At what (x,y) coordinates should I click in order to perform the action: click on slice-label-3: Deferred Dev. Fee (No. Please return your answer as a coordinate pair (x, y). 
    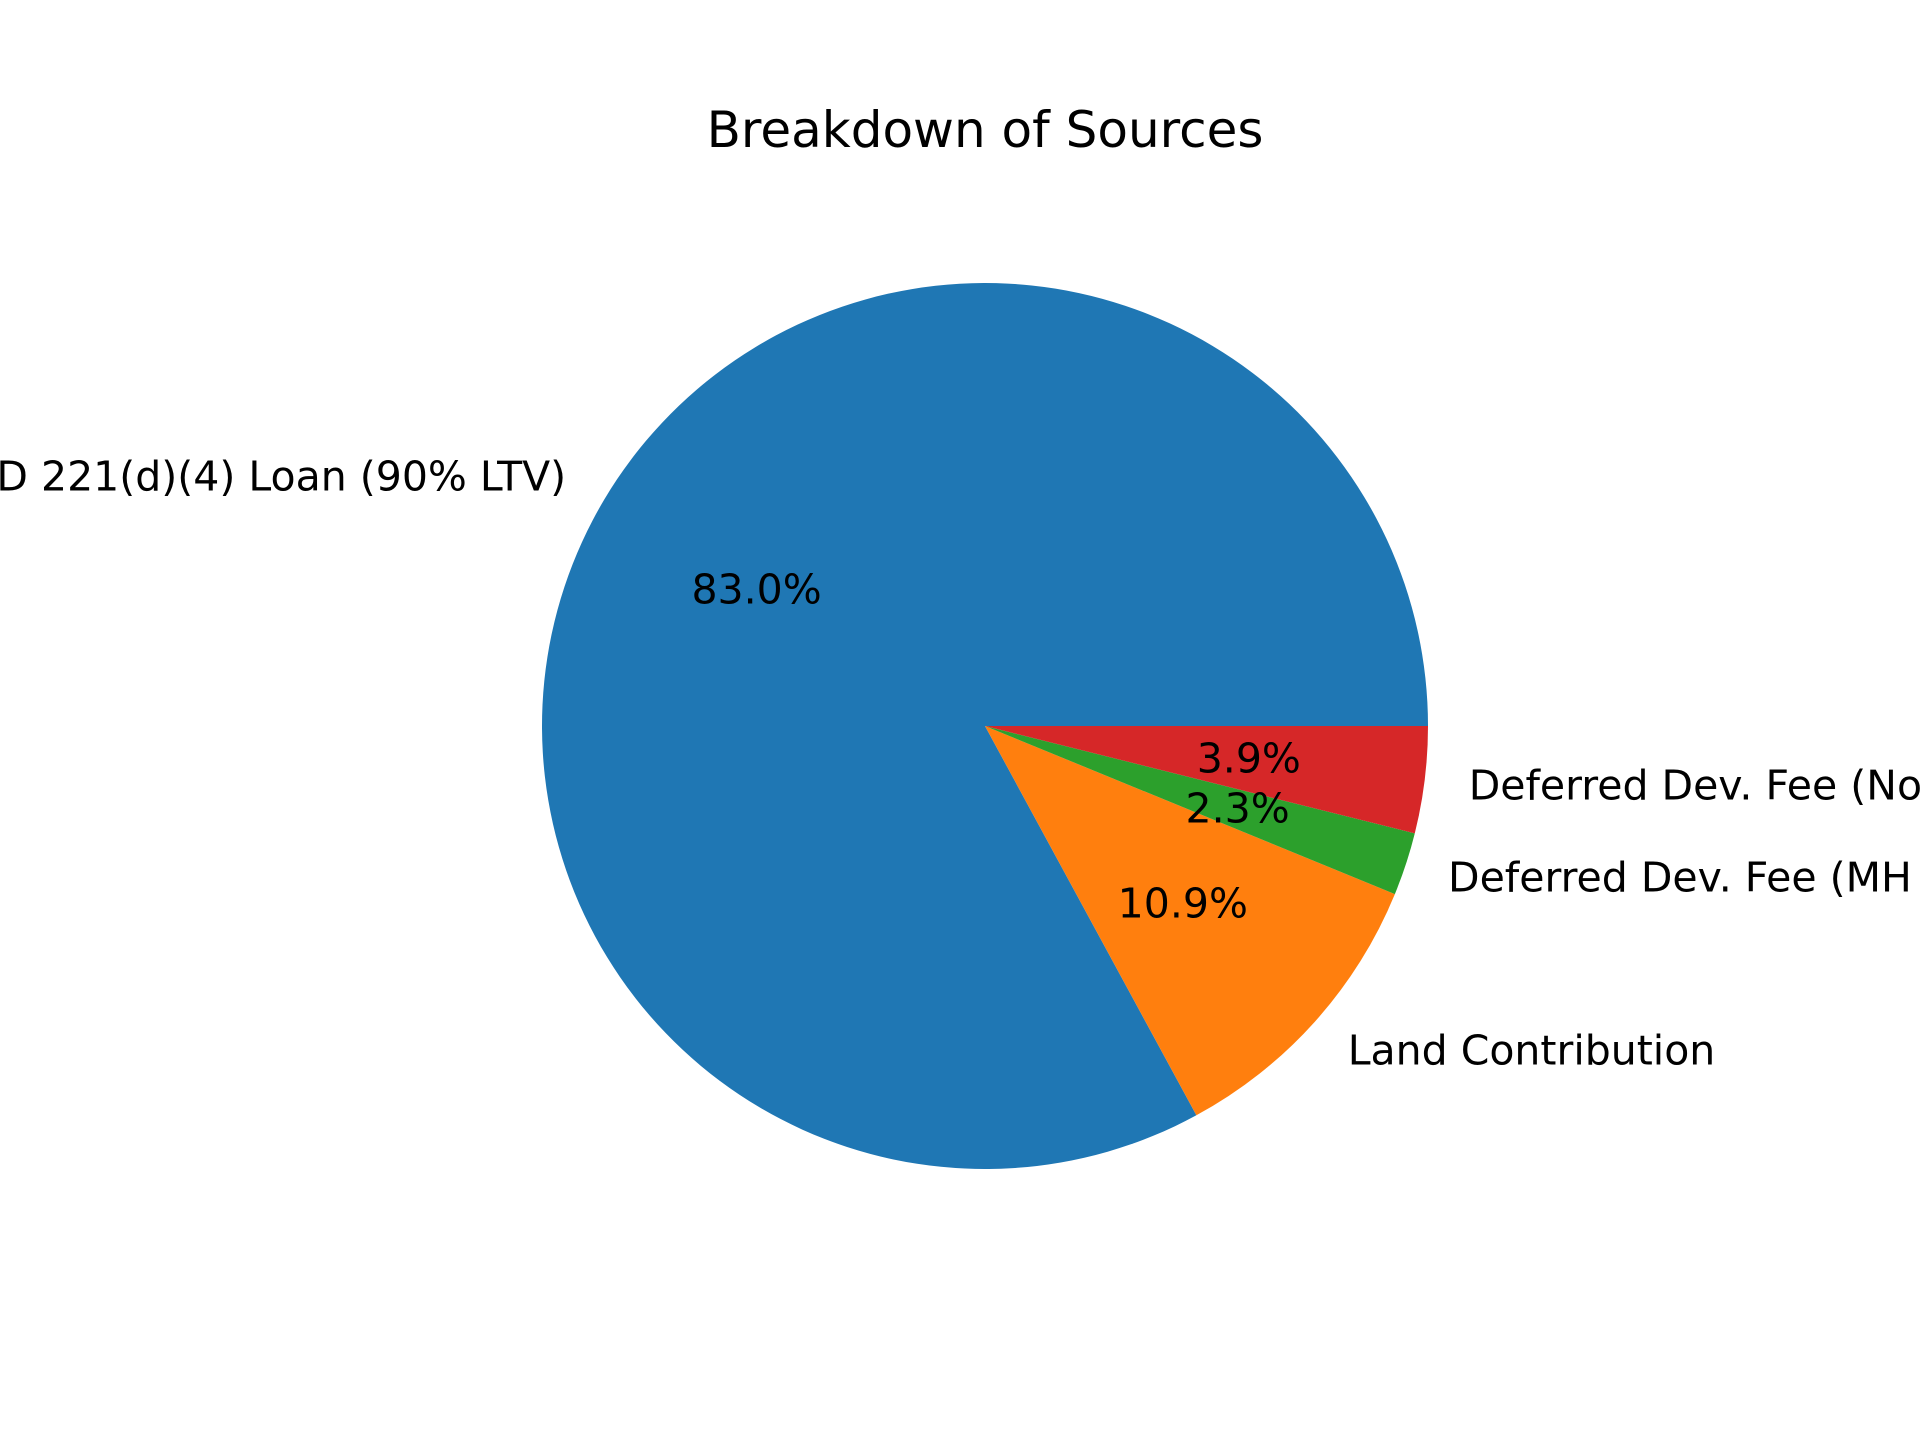
    Looking at the image, I should click on (1694, 784).